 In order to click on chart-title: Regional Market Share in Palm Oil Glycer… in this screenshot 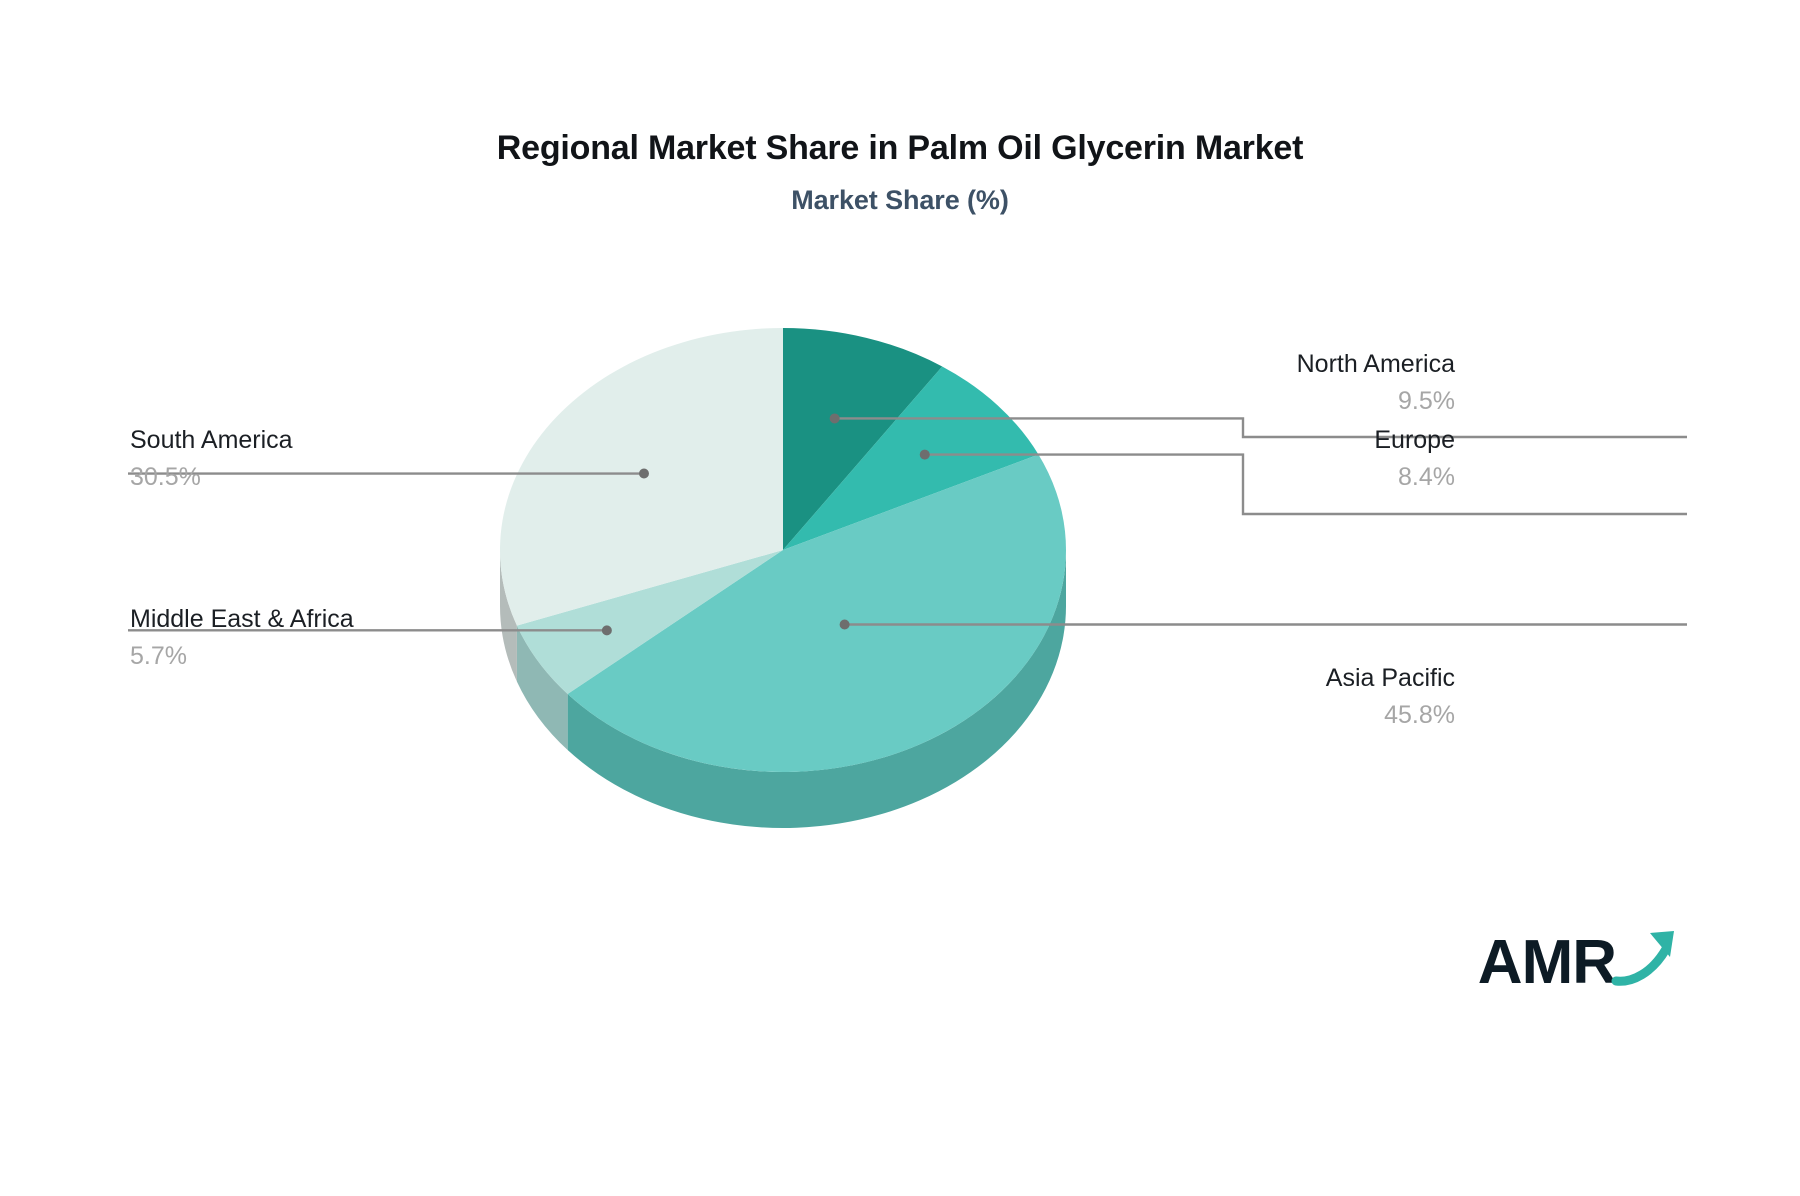, I will do `click(900, 148)`.